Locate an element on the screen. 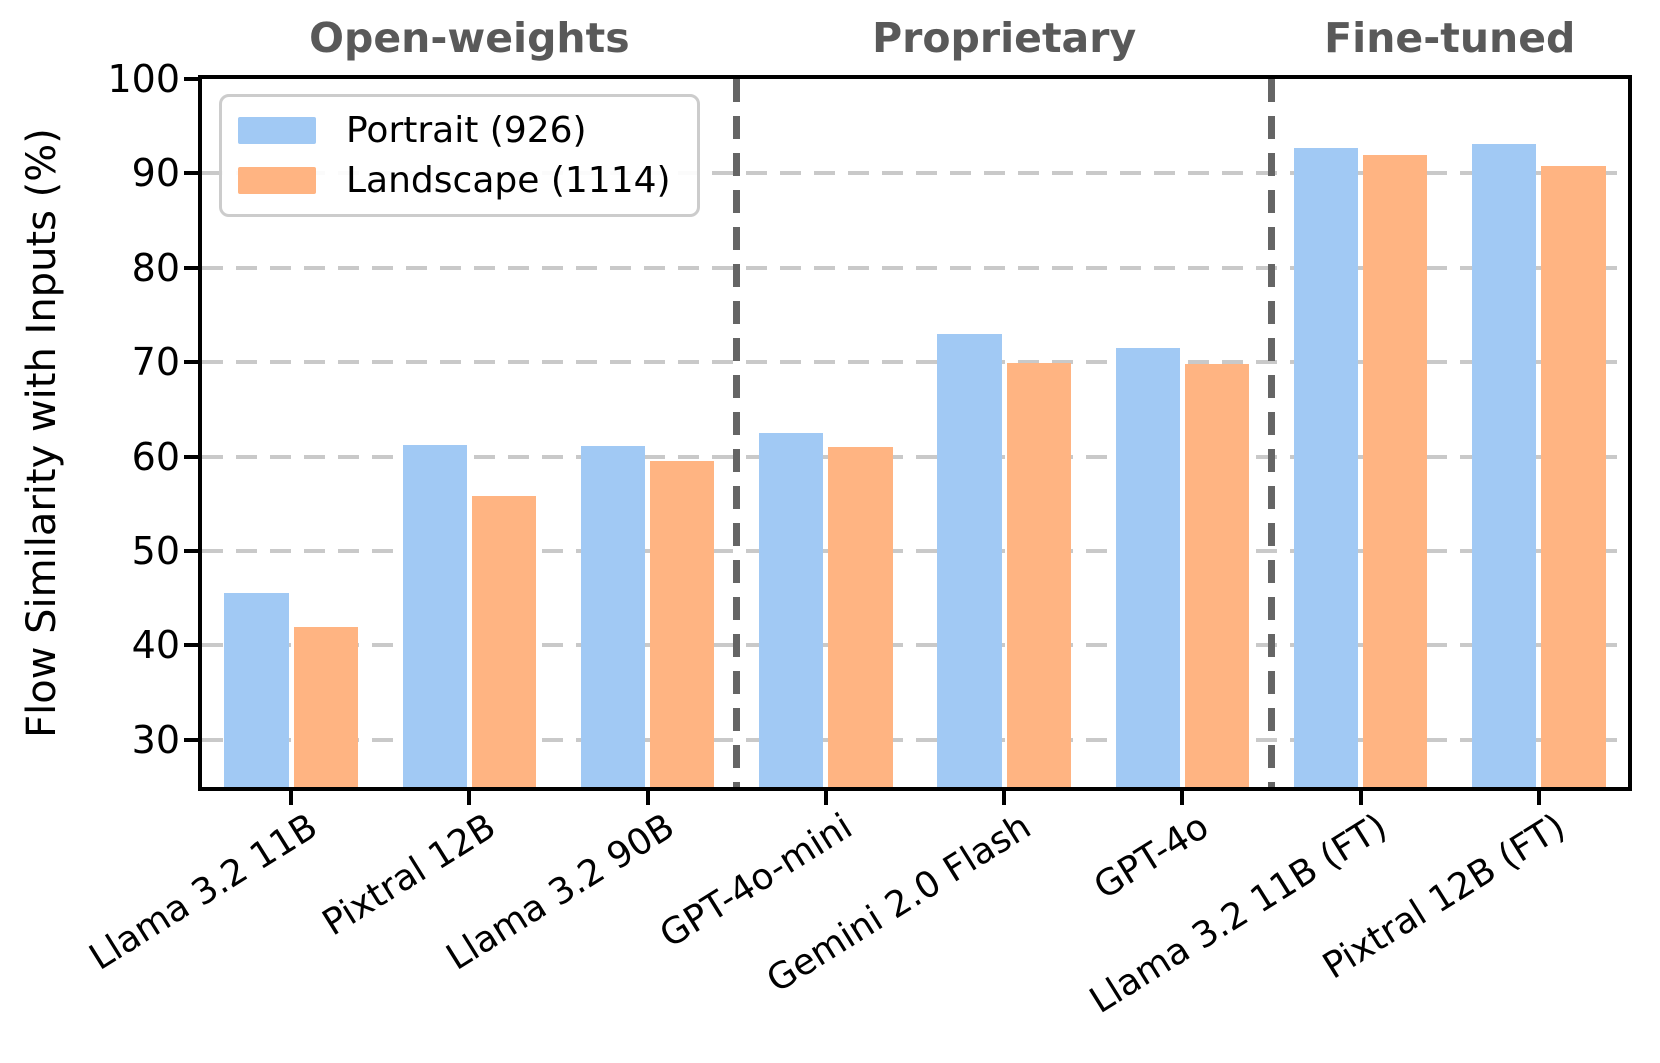 The width and height of the screenshot is (1660, 1063). y-tick-label-40: 40 is located at coordinates (155, 645).